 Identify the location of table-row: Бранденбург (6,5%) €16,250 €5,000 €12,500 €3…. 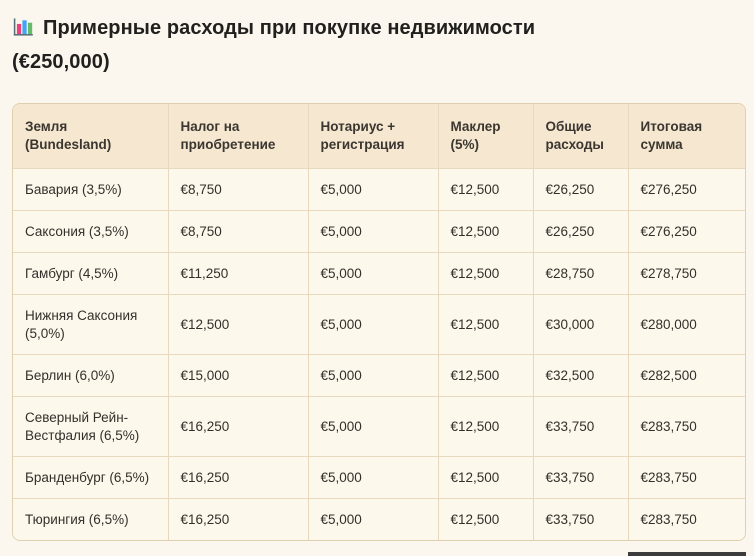
(379, 477).